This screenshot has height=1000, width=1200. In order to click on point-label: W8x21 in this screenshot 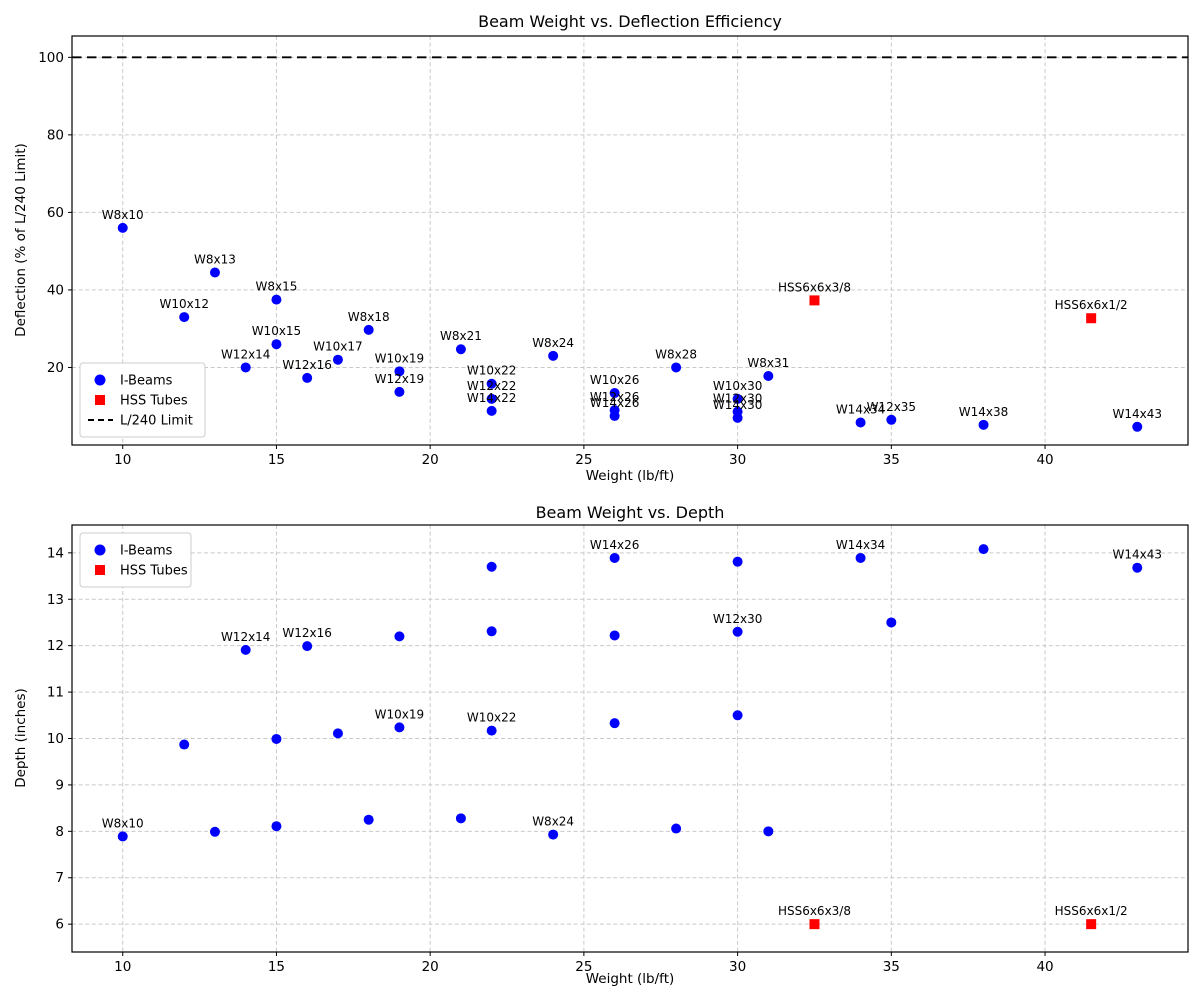, I will do `click(461, 336)`.